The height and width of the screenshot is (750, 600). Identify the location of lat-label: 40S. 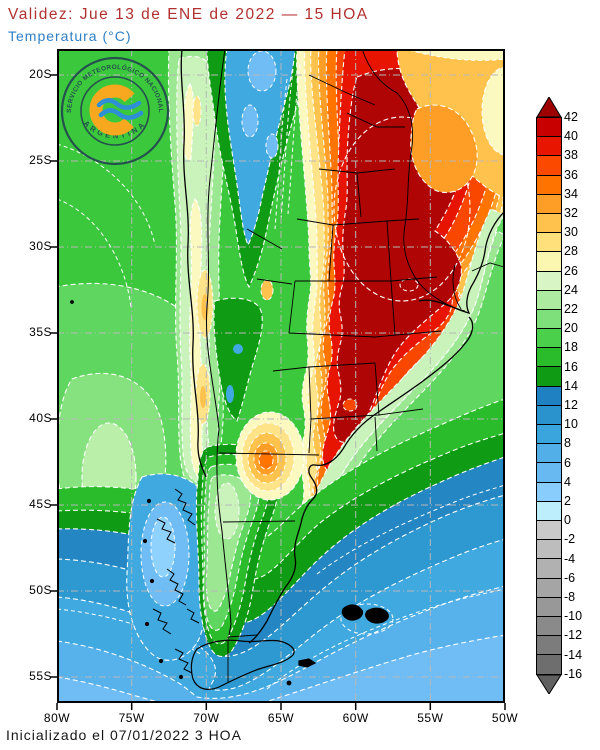
(40, 418).